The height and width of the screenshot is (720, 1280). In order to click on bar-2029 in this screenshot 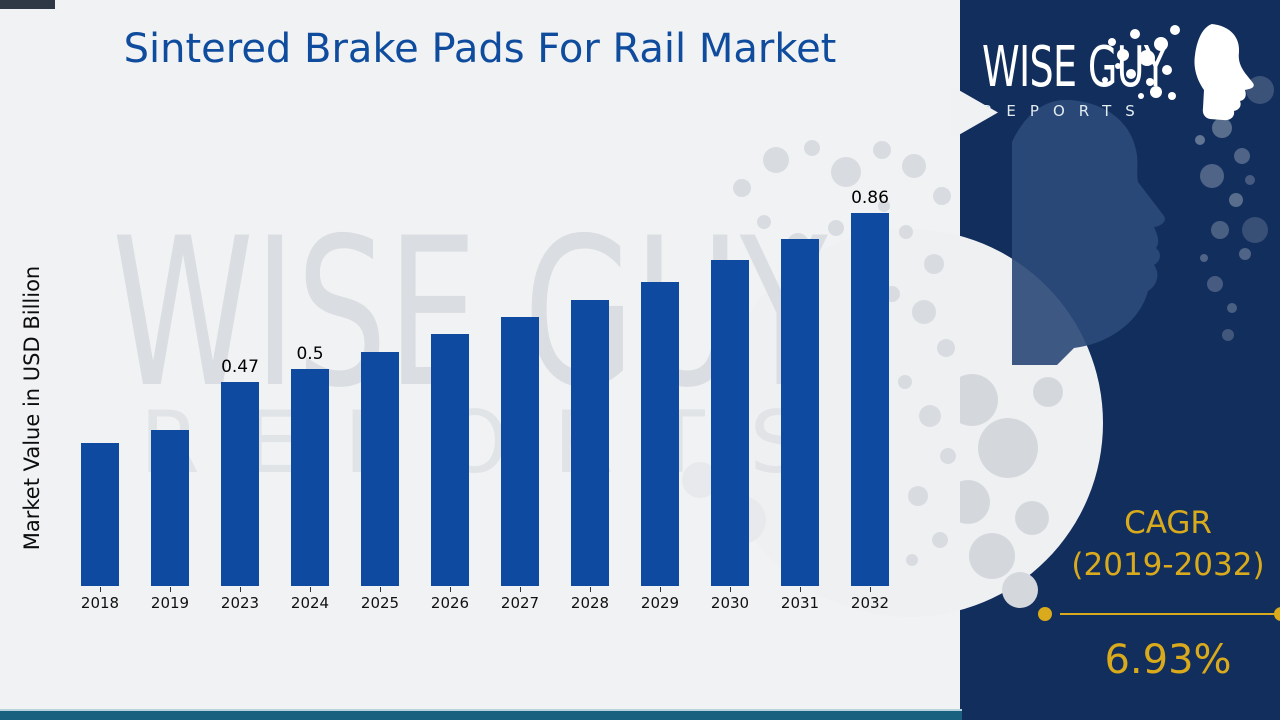, I will do `click(660, 434)`.